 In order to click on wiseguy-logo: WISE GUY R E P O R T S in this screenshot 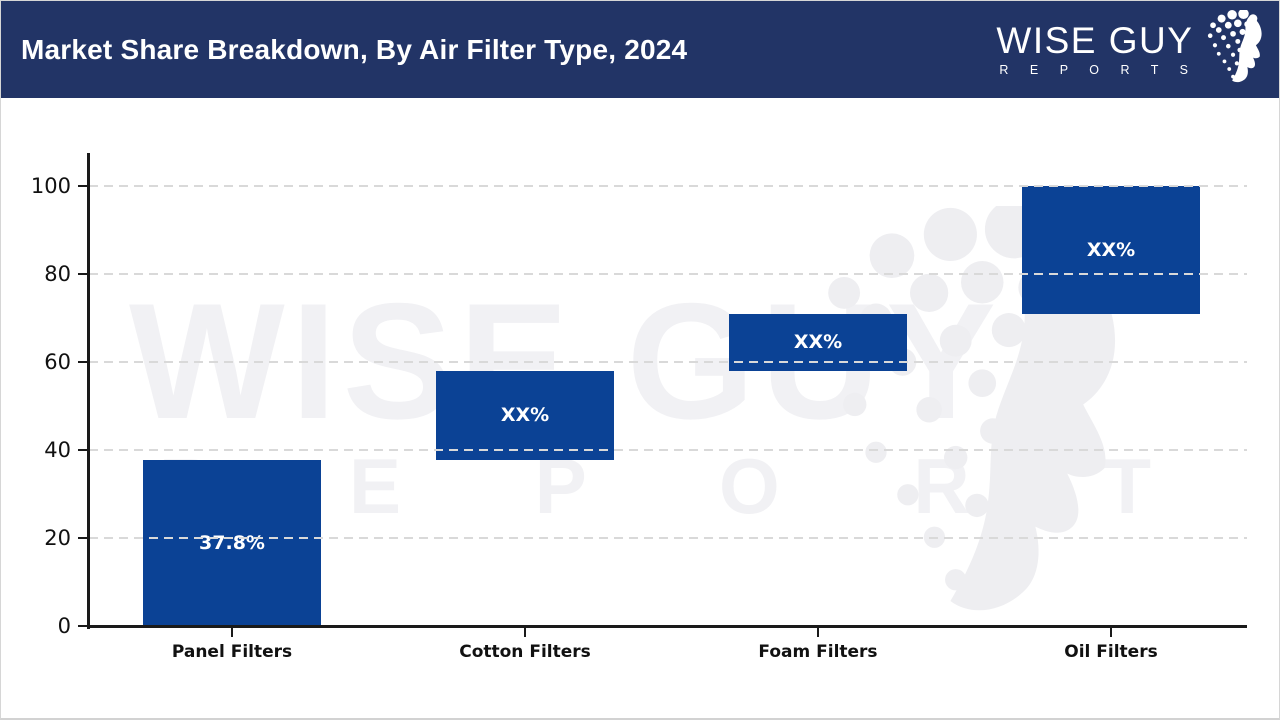, I will do `click(1130, 49)`.